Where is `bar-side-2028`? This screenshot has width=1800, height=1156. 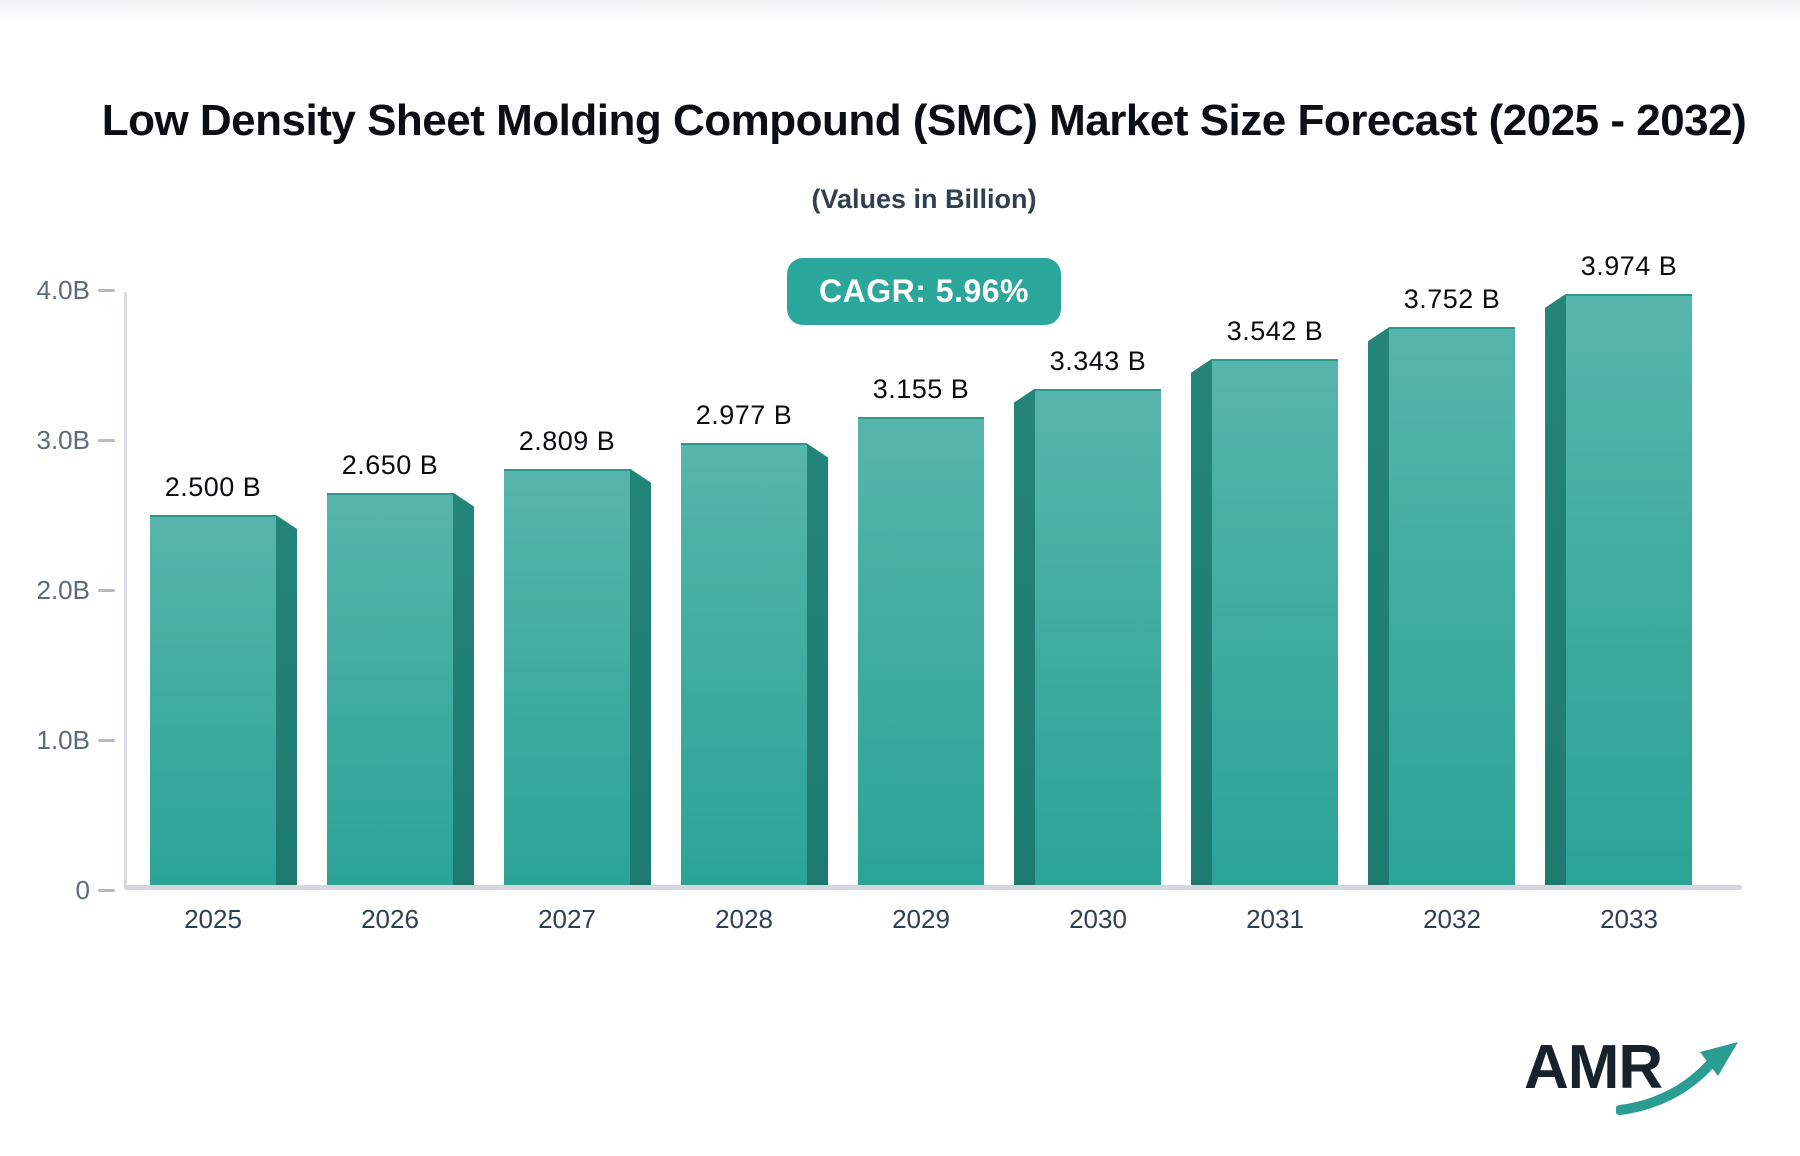
bar-side-2028 is located at coordinates (817, 666).